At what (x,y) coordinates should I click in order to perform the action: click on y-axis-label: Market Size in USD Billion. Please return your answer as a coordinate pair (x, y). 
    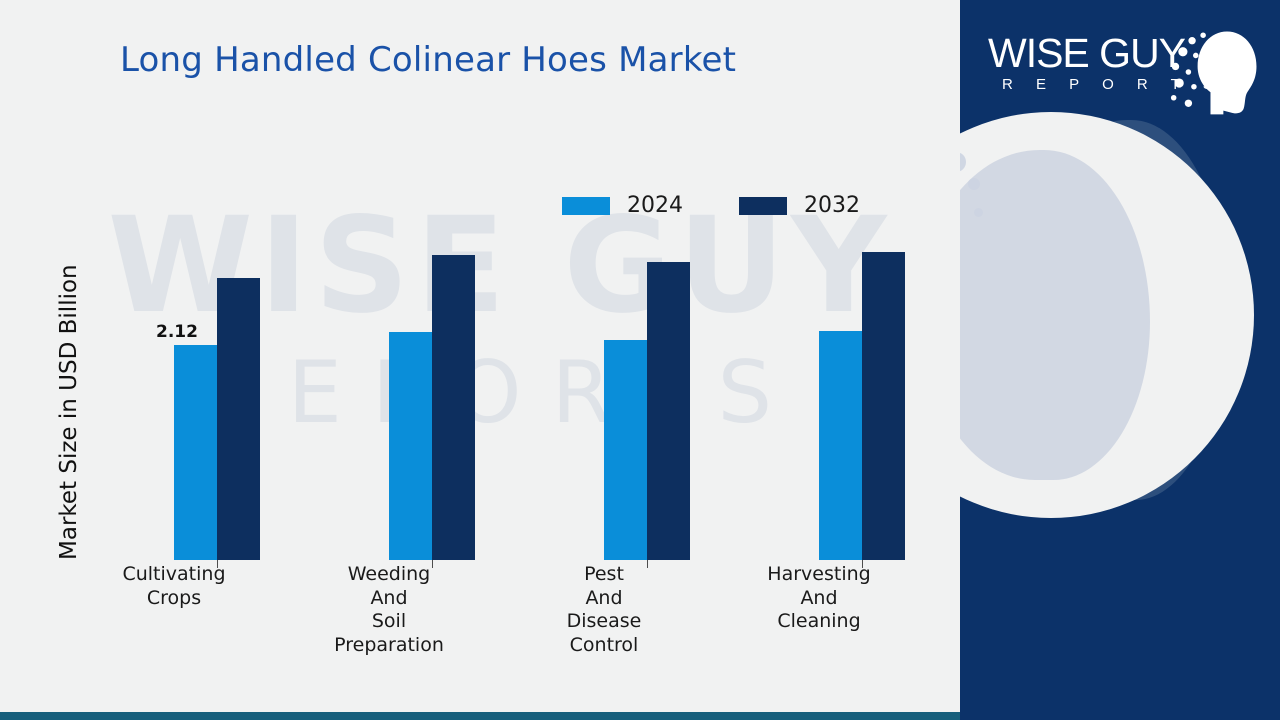
    Looking at the image, I should click on (69, 412).